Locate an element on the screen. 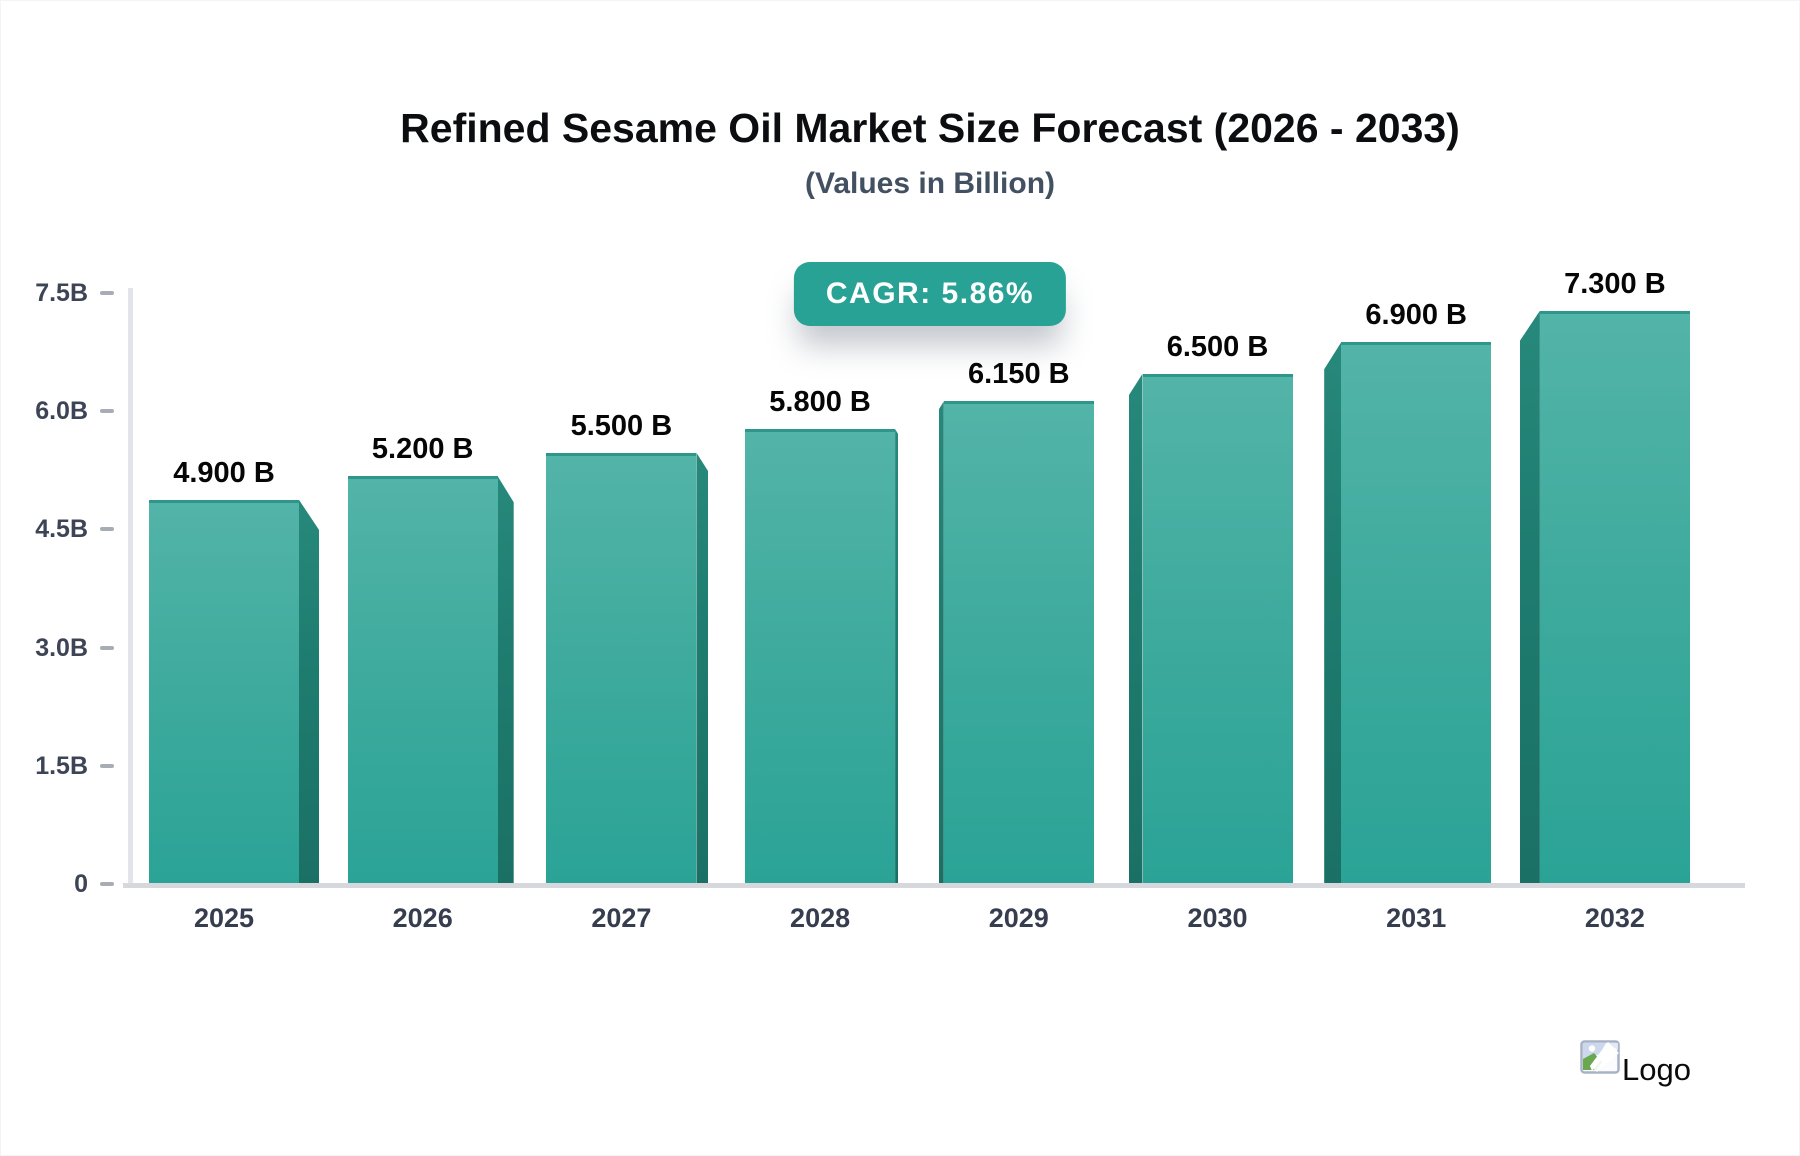 This screenshot has height=1156, width=1800. bar-2030 is located at coordinates (1217, 629).